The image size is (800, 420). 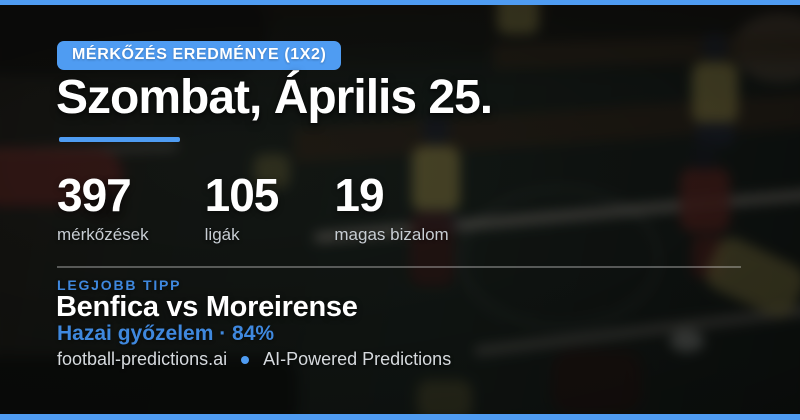 What do you see at coordinates (245, 359) in the screenshot?
I see `blue-dot-icon` at bounding box center [245, 359].